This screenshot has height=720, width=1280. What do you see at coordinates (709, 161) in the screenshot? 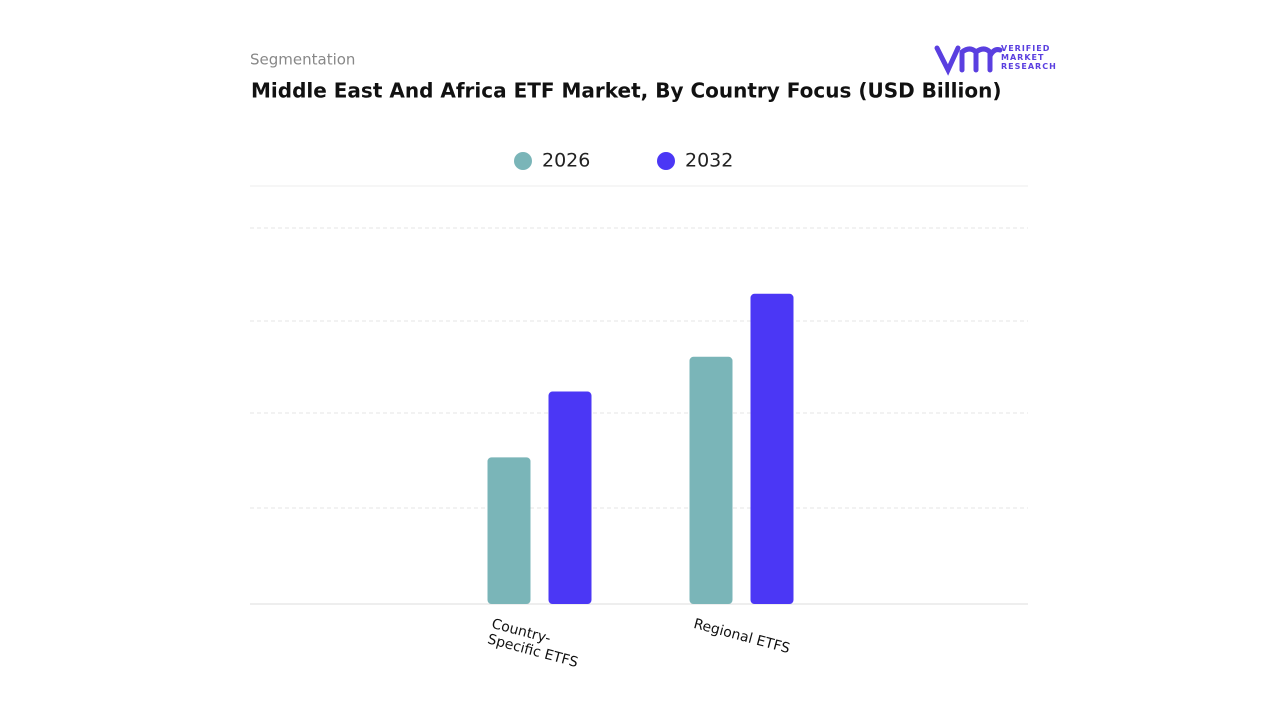
I see `legend-label: 2032` at bounding box center [709, 161].